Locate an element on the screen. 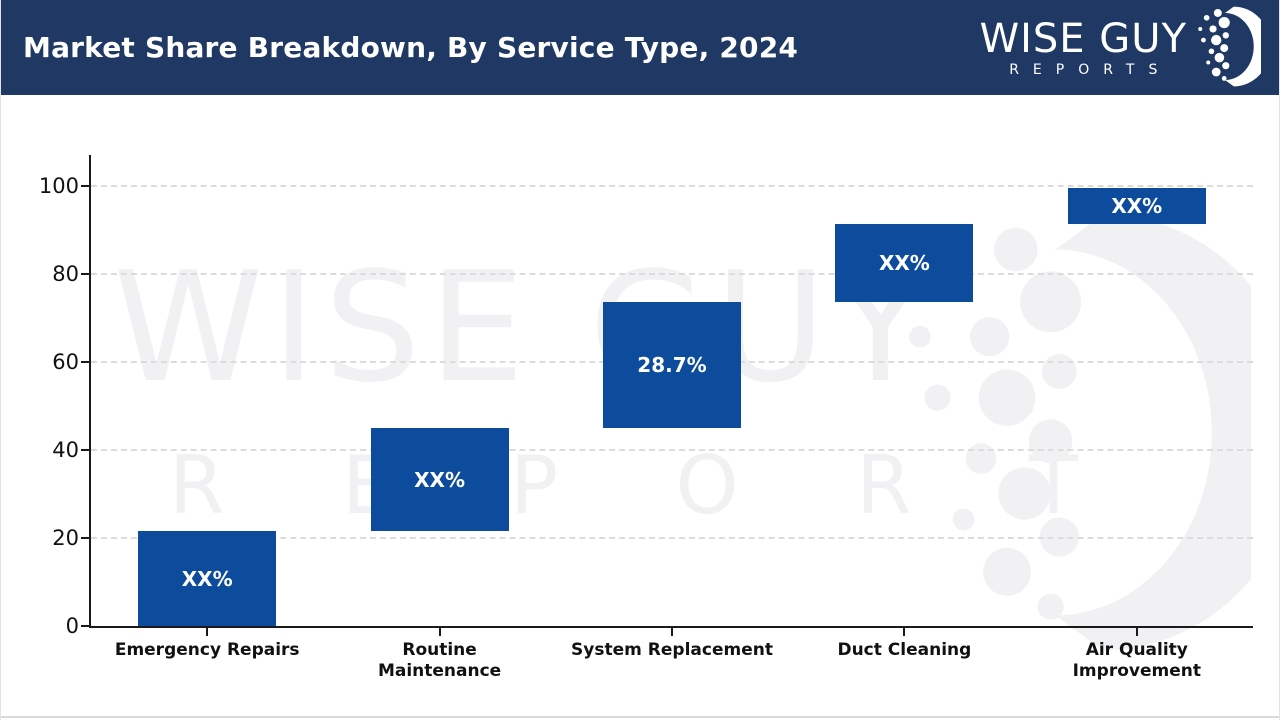 Image resolution: width=1280 pixels, height=720 pixels. logo-wordmark-line2: REPORTS is located at coordinates (1090, 69).